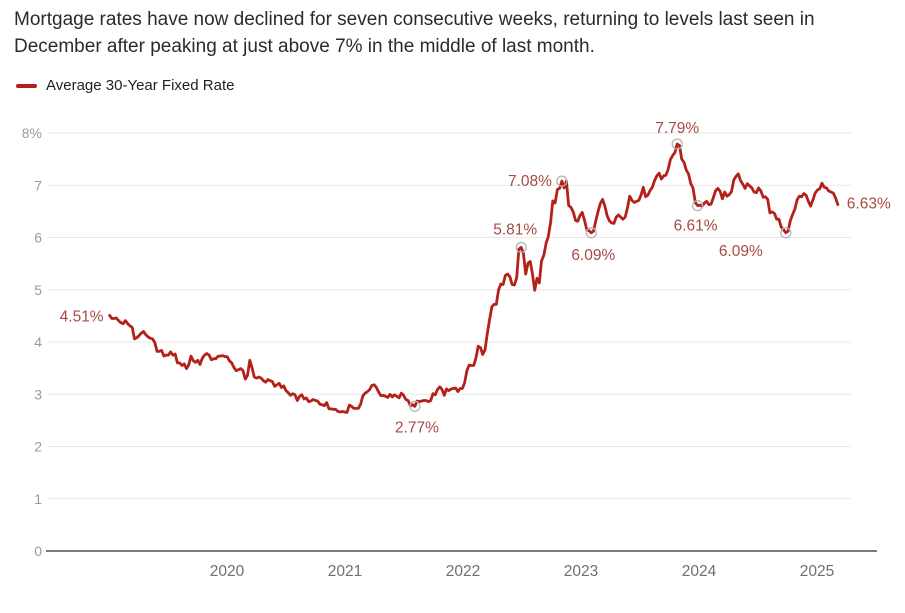 The height and width of the screenshot is (613, 905). Describe the element at coordinates (38, 342) in the screenshot. I see `y-axis-label: 4` at that location.